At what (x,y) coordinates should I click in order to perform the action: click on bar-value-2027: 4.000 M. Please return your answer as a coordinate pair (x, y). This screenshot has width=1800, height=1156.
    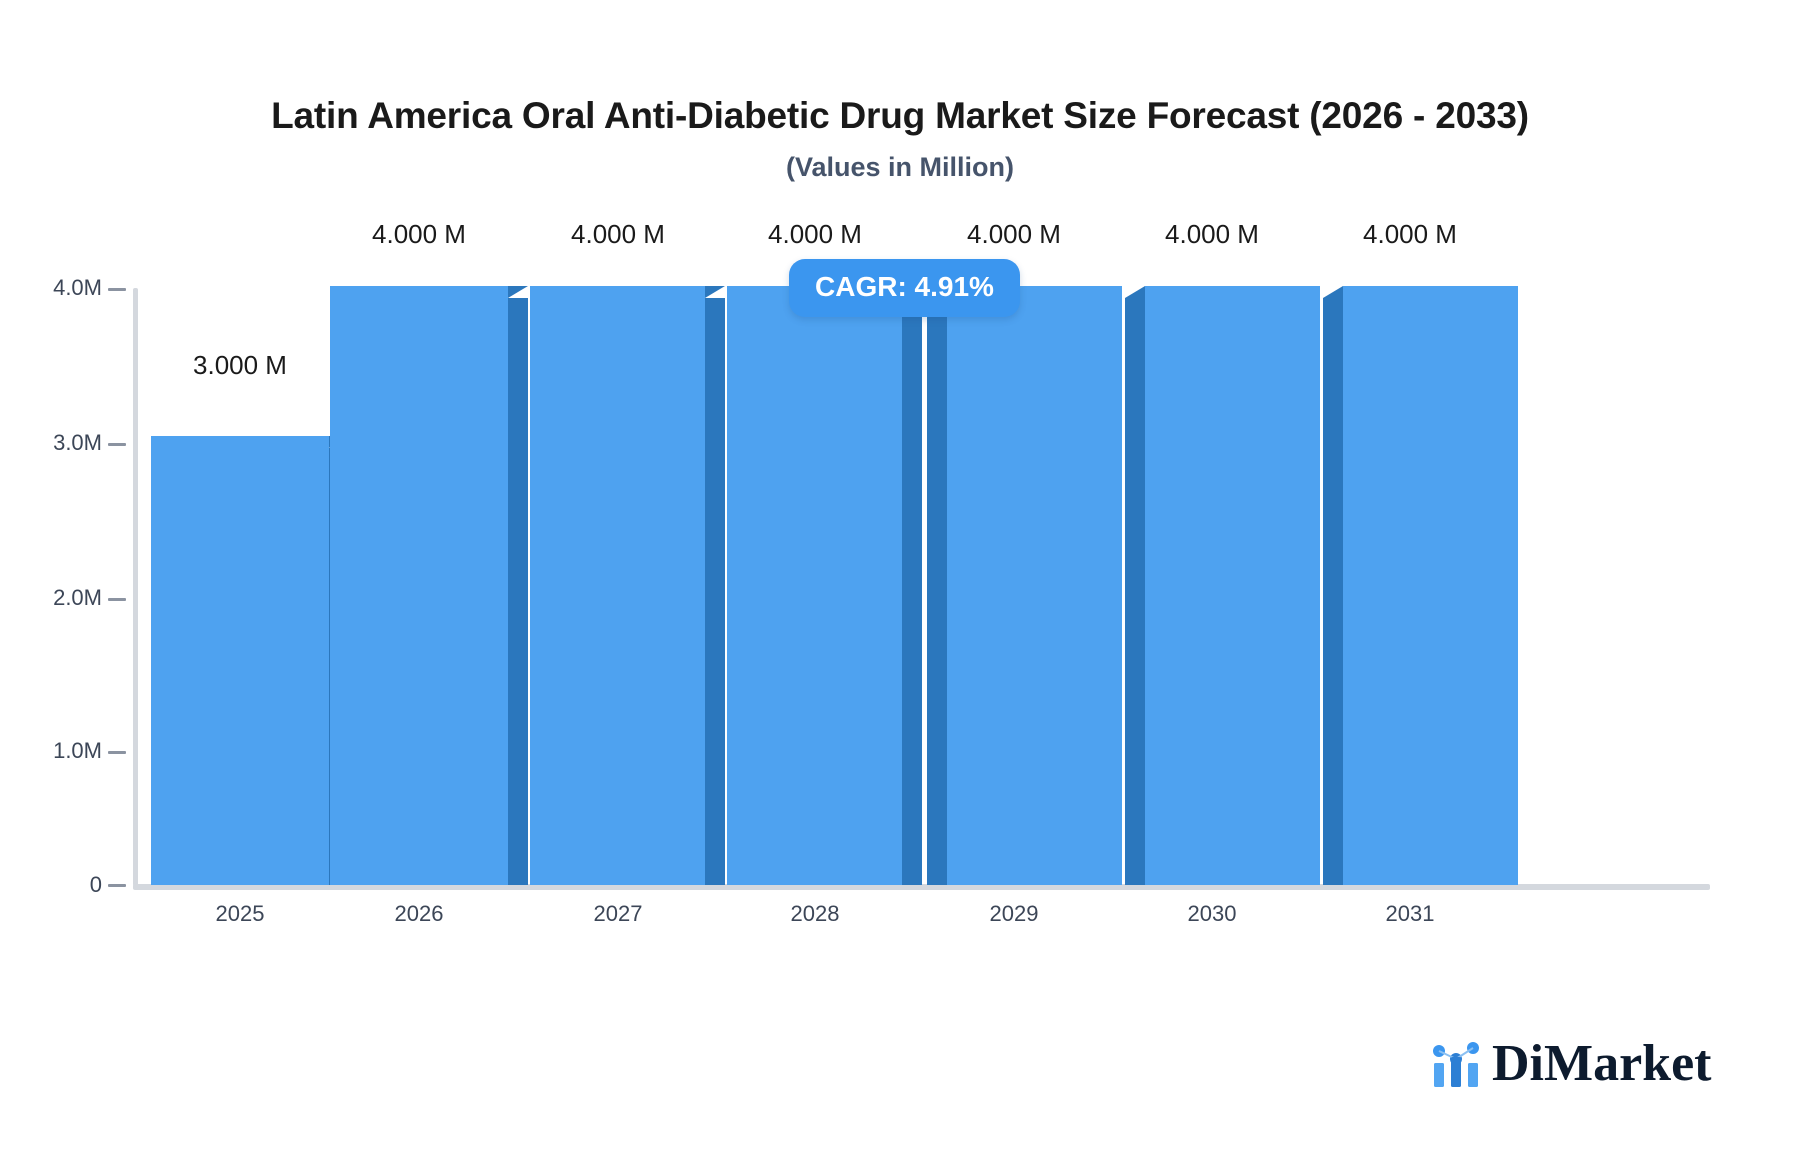
    Looking at the image, I should click on (618, 234).